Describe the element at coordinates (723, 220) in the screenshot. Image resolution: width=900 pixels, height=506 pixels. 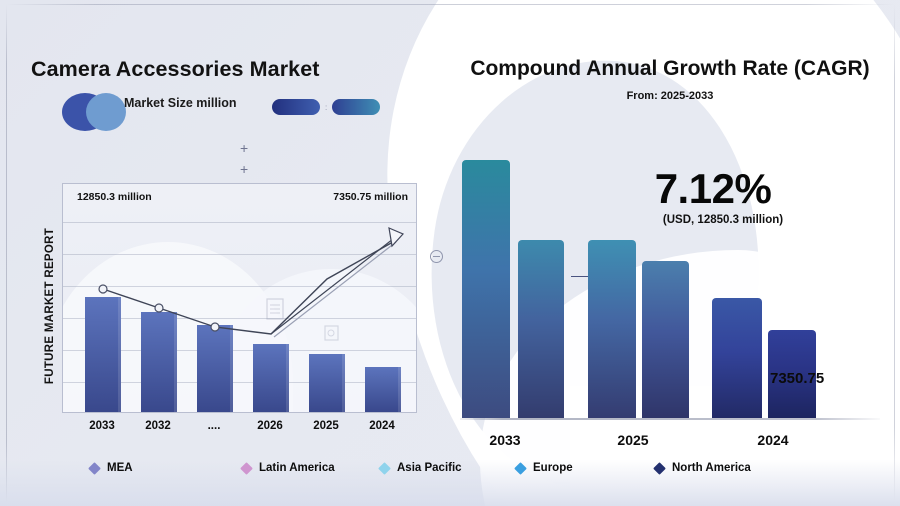
I see `cagr-note: (USD, 12850.3 million)` at that location.